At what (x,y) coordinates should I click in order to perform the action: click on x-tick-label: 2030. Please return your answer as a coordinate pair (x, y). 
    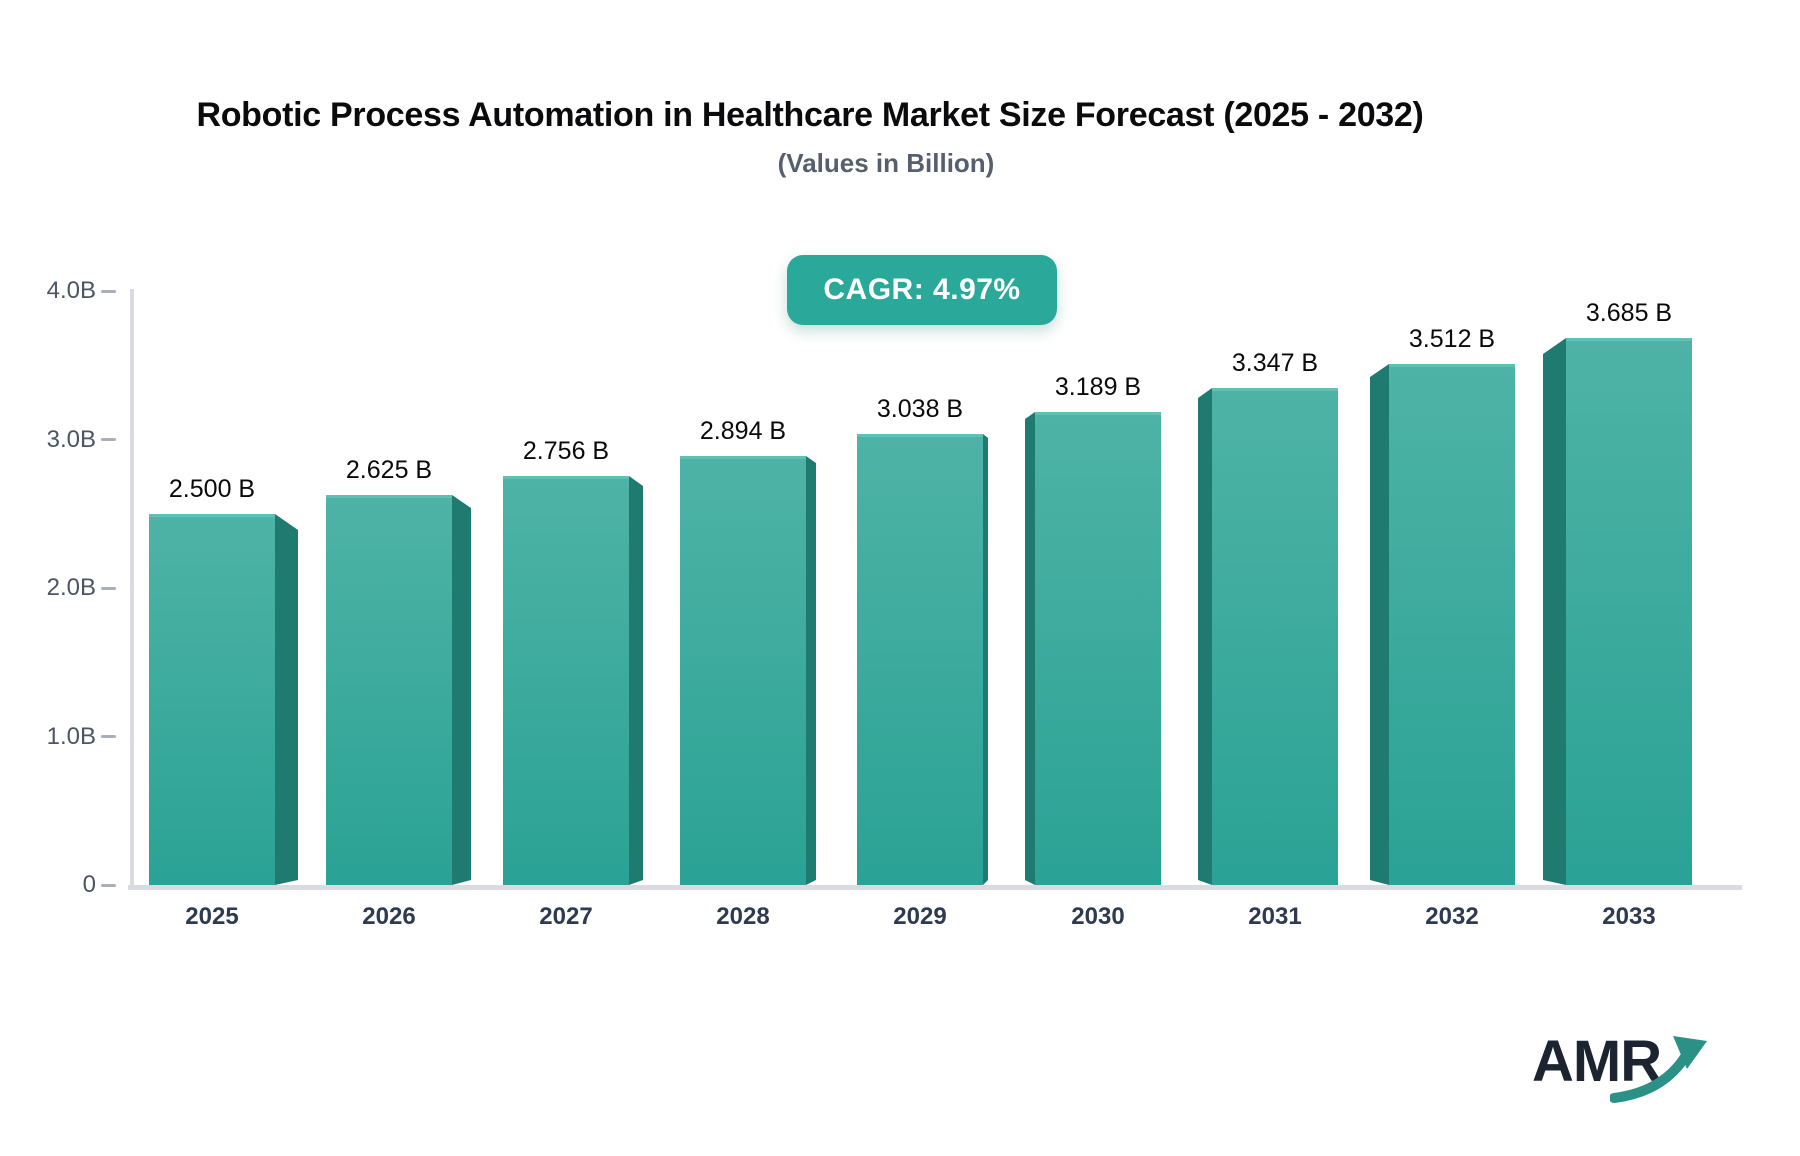
    Looking at the image, I should click on (1098, 916).